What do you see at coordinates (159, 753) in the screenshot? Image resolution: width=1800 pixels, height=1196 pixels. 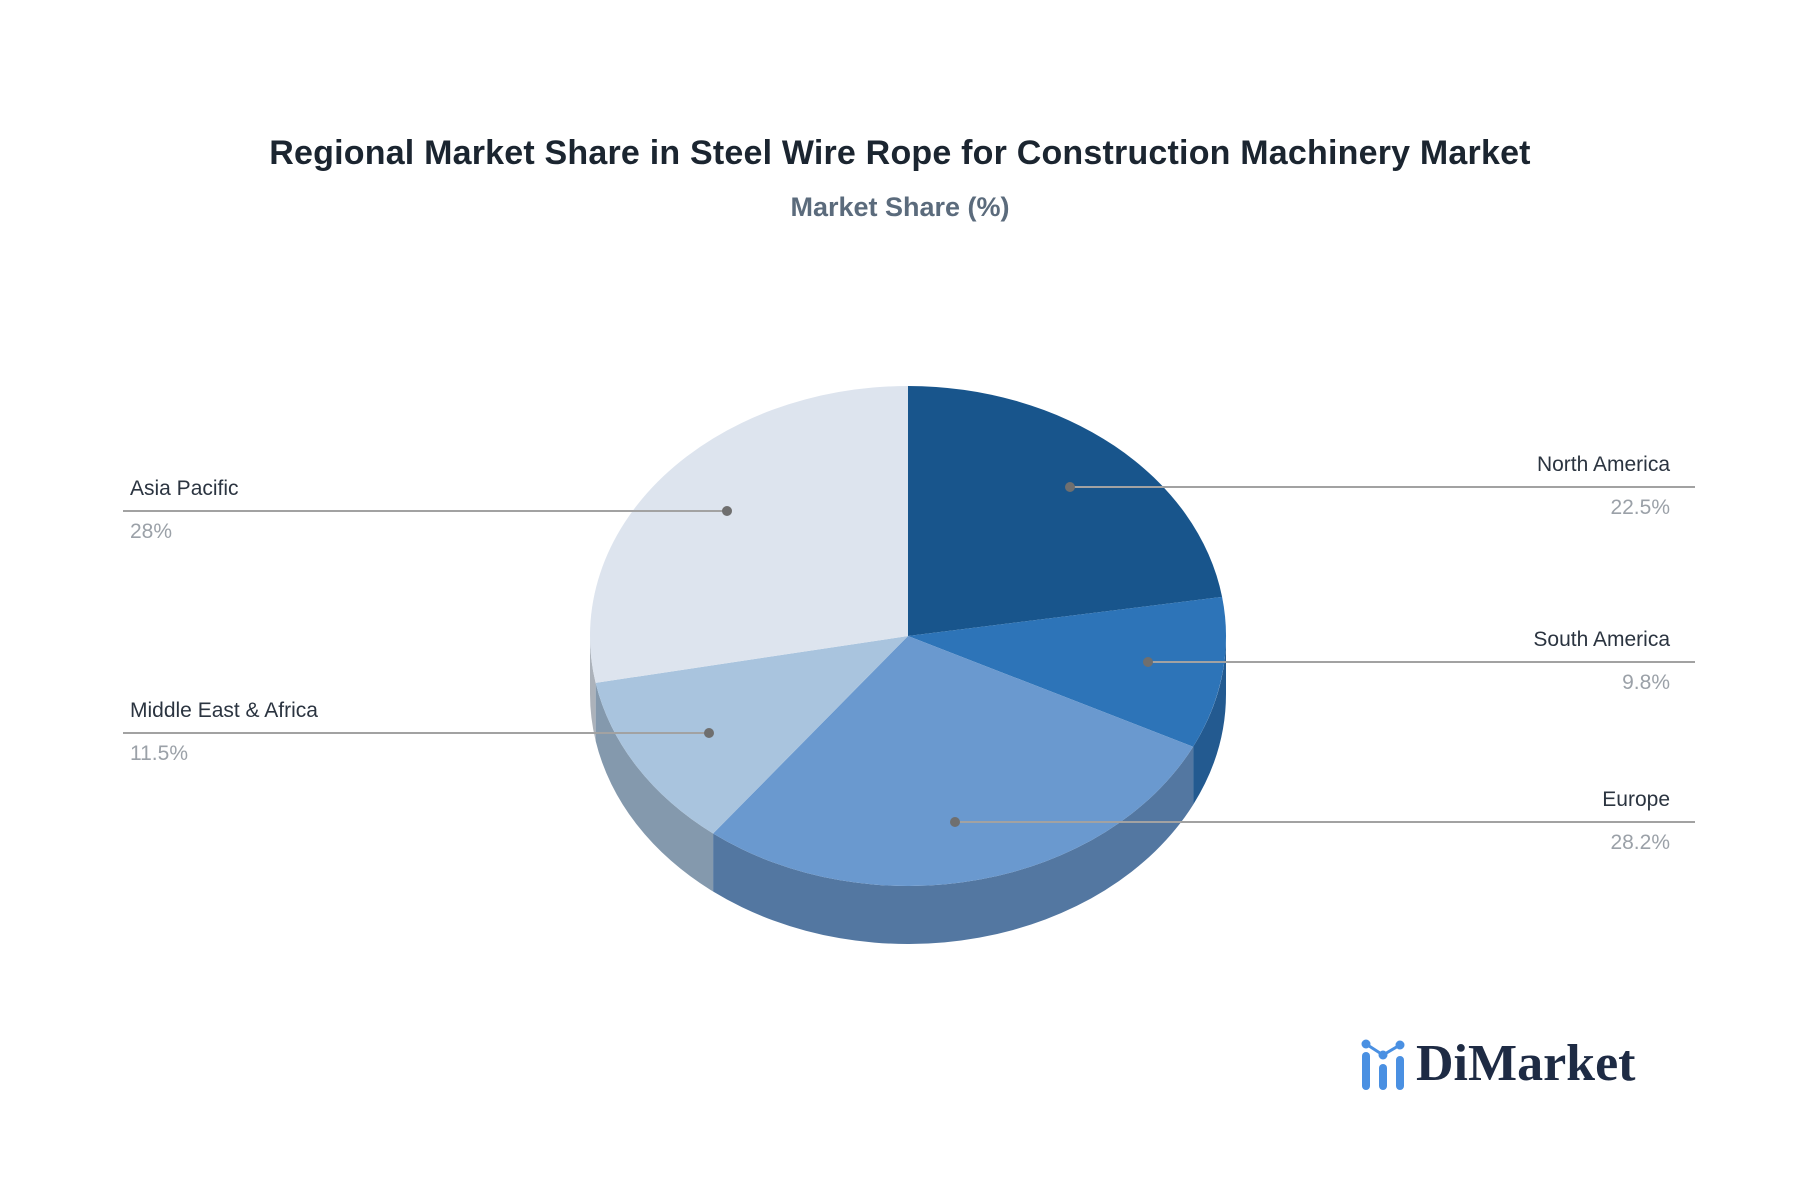 I see `slice-value: 11.5%` at bounding box center [159, 753].